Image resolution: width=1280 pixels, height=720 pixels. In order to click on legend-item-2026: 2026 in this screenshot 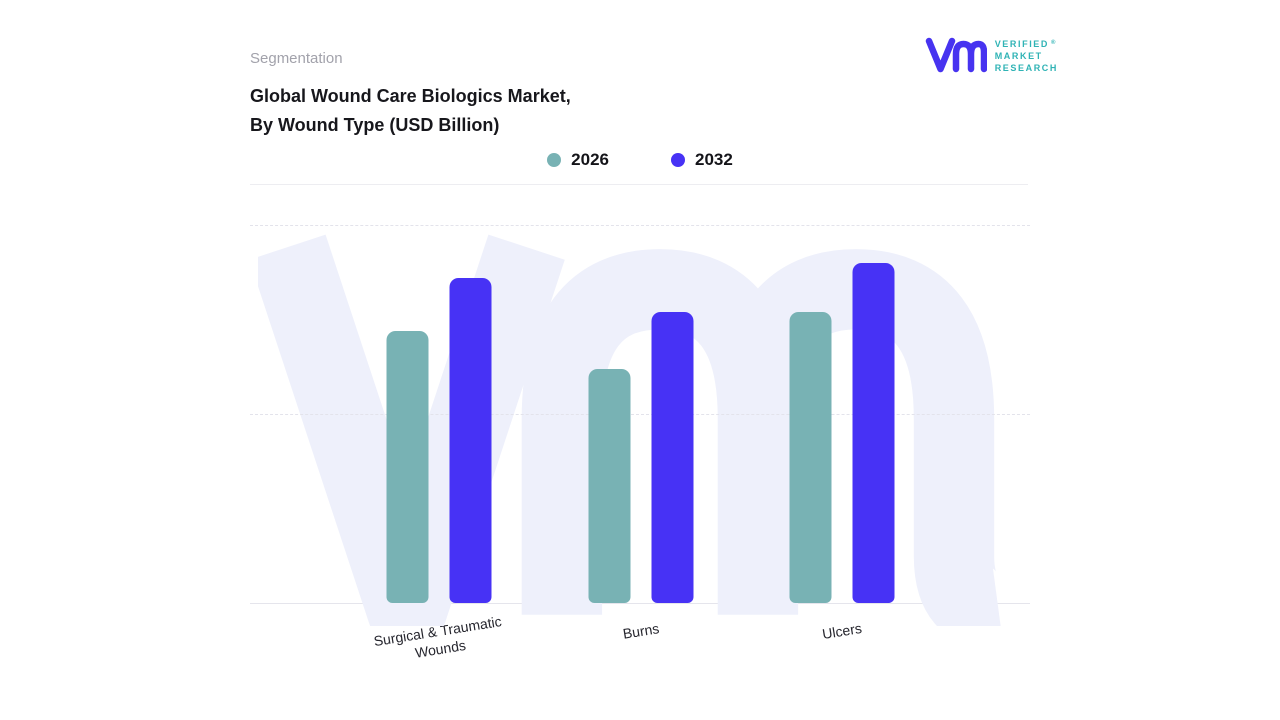, I will do `click(578, 160)`.